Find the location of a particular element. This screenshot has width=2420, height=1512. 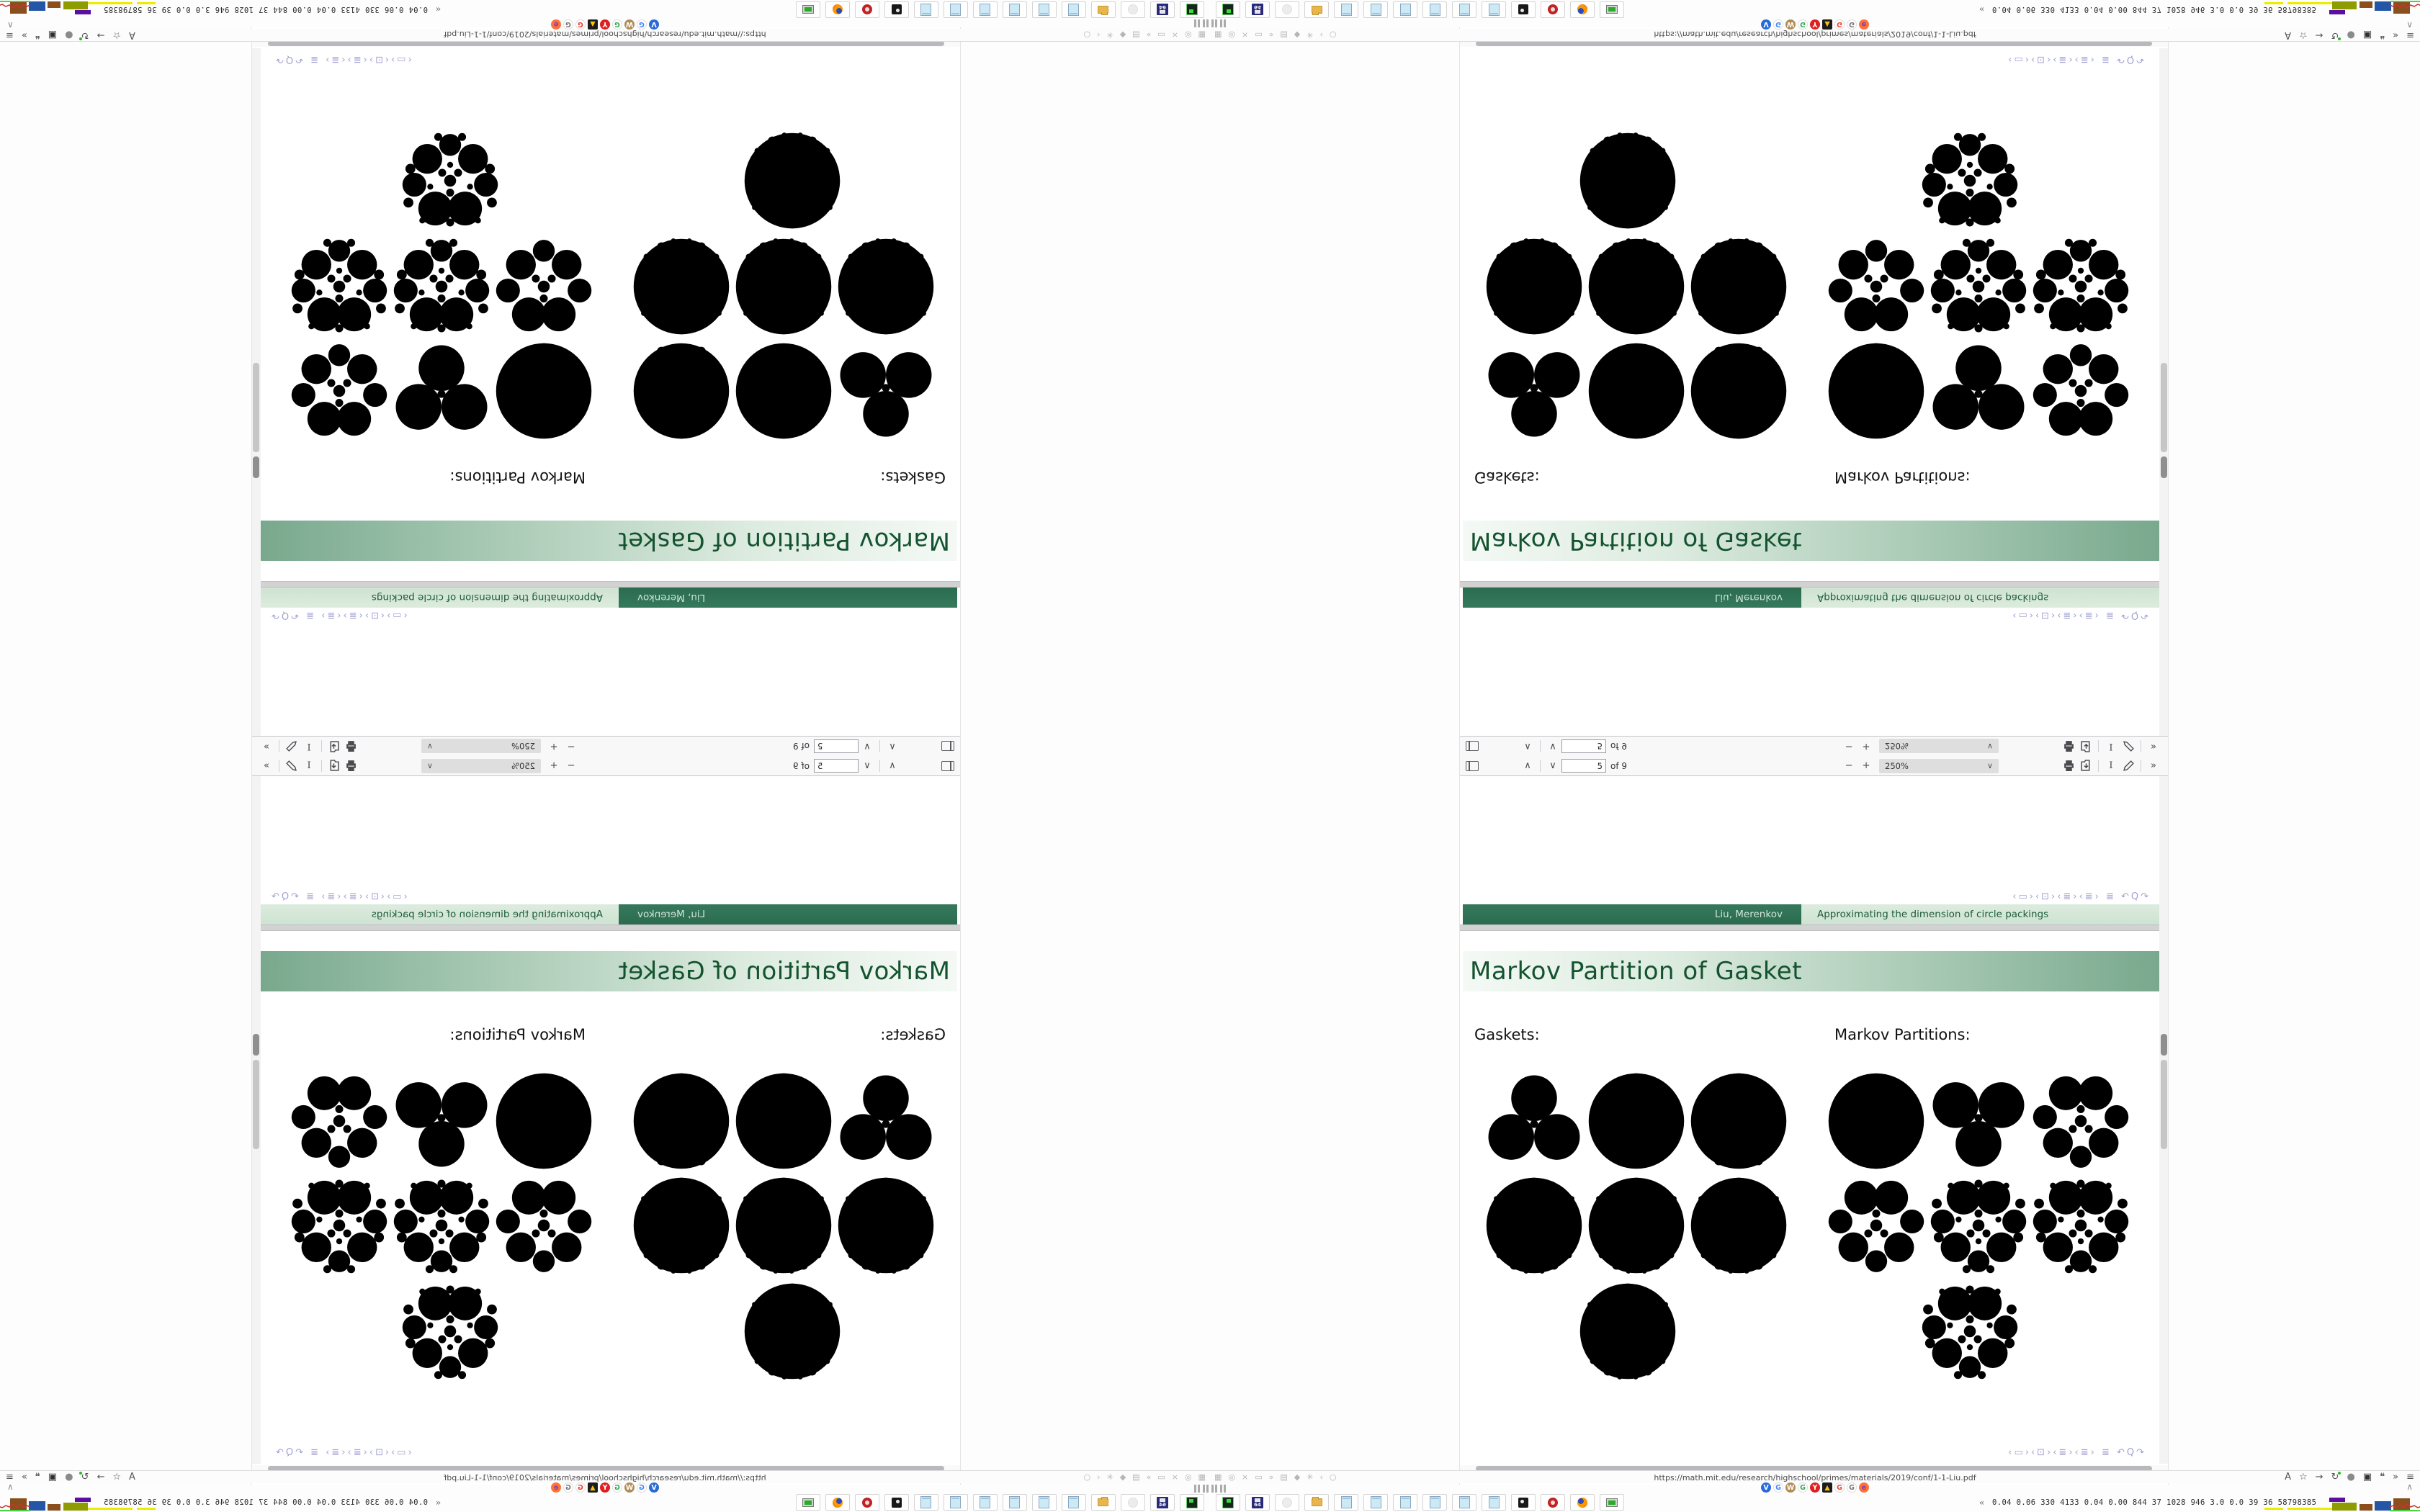

print-button is located at coordinates (351, 747).